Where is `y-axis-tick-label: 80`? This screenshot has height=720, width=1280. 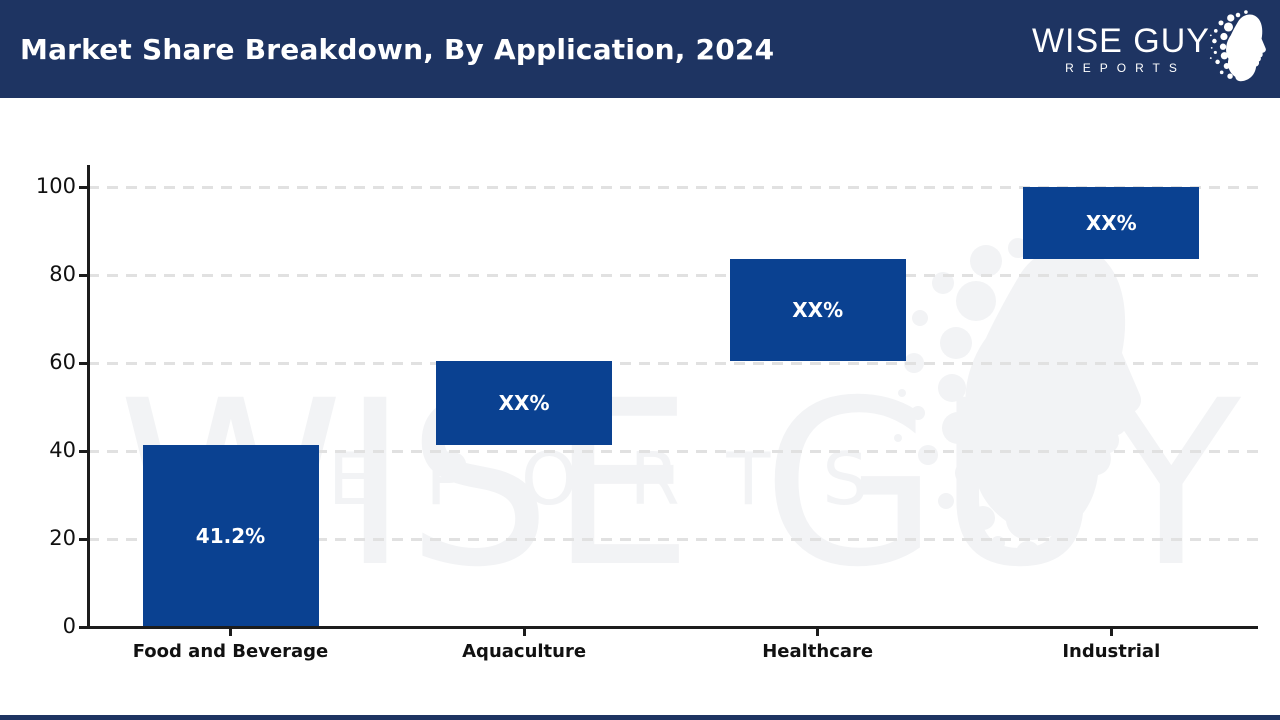 y-axis-tick-label: 80 is located at coordinates (62, 273).